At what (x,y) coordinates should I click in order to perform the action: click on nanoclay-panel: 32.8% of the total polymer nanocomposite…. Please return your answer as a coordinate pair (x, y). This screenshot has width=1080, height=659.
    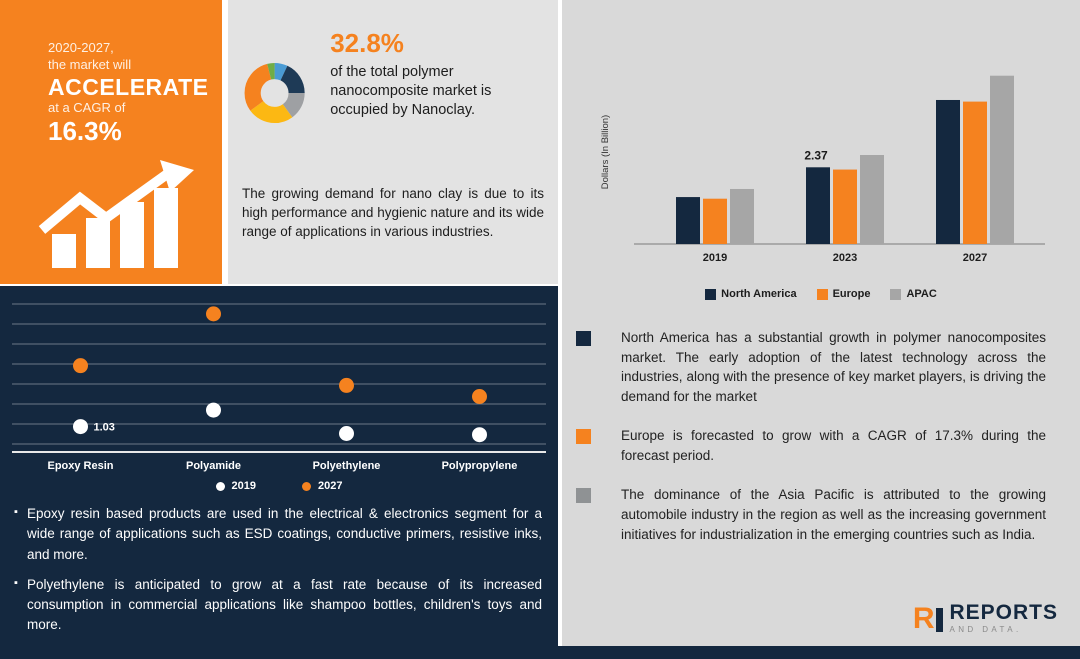
    Looking at the image, I should click on (393, 142).